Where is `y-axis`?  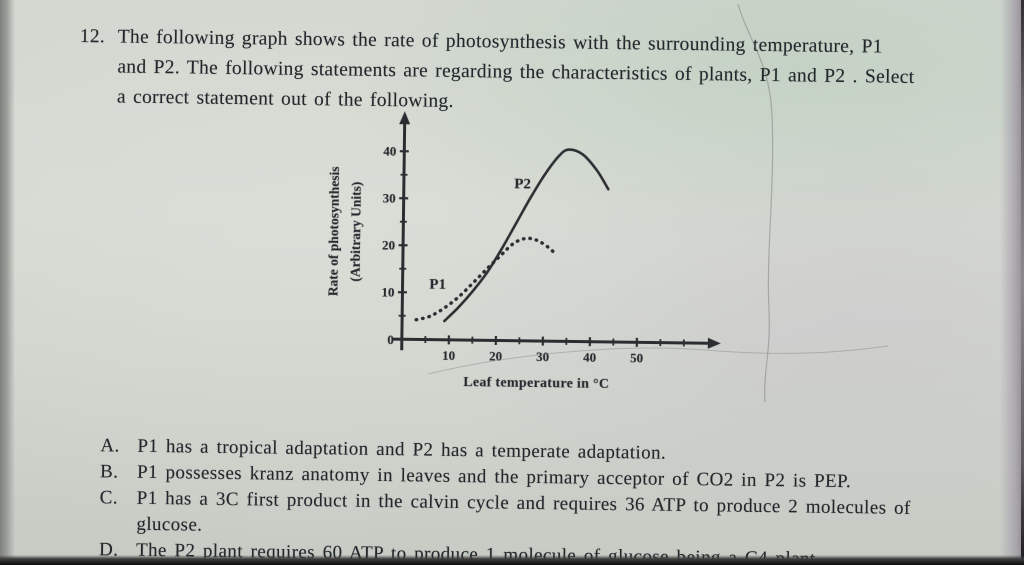
y-axis is located at coordinates (403, 237).